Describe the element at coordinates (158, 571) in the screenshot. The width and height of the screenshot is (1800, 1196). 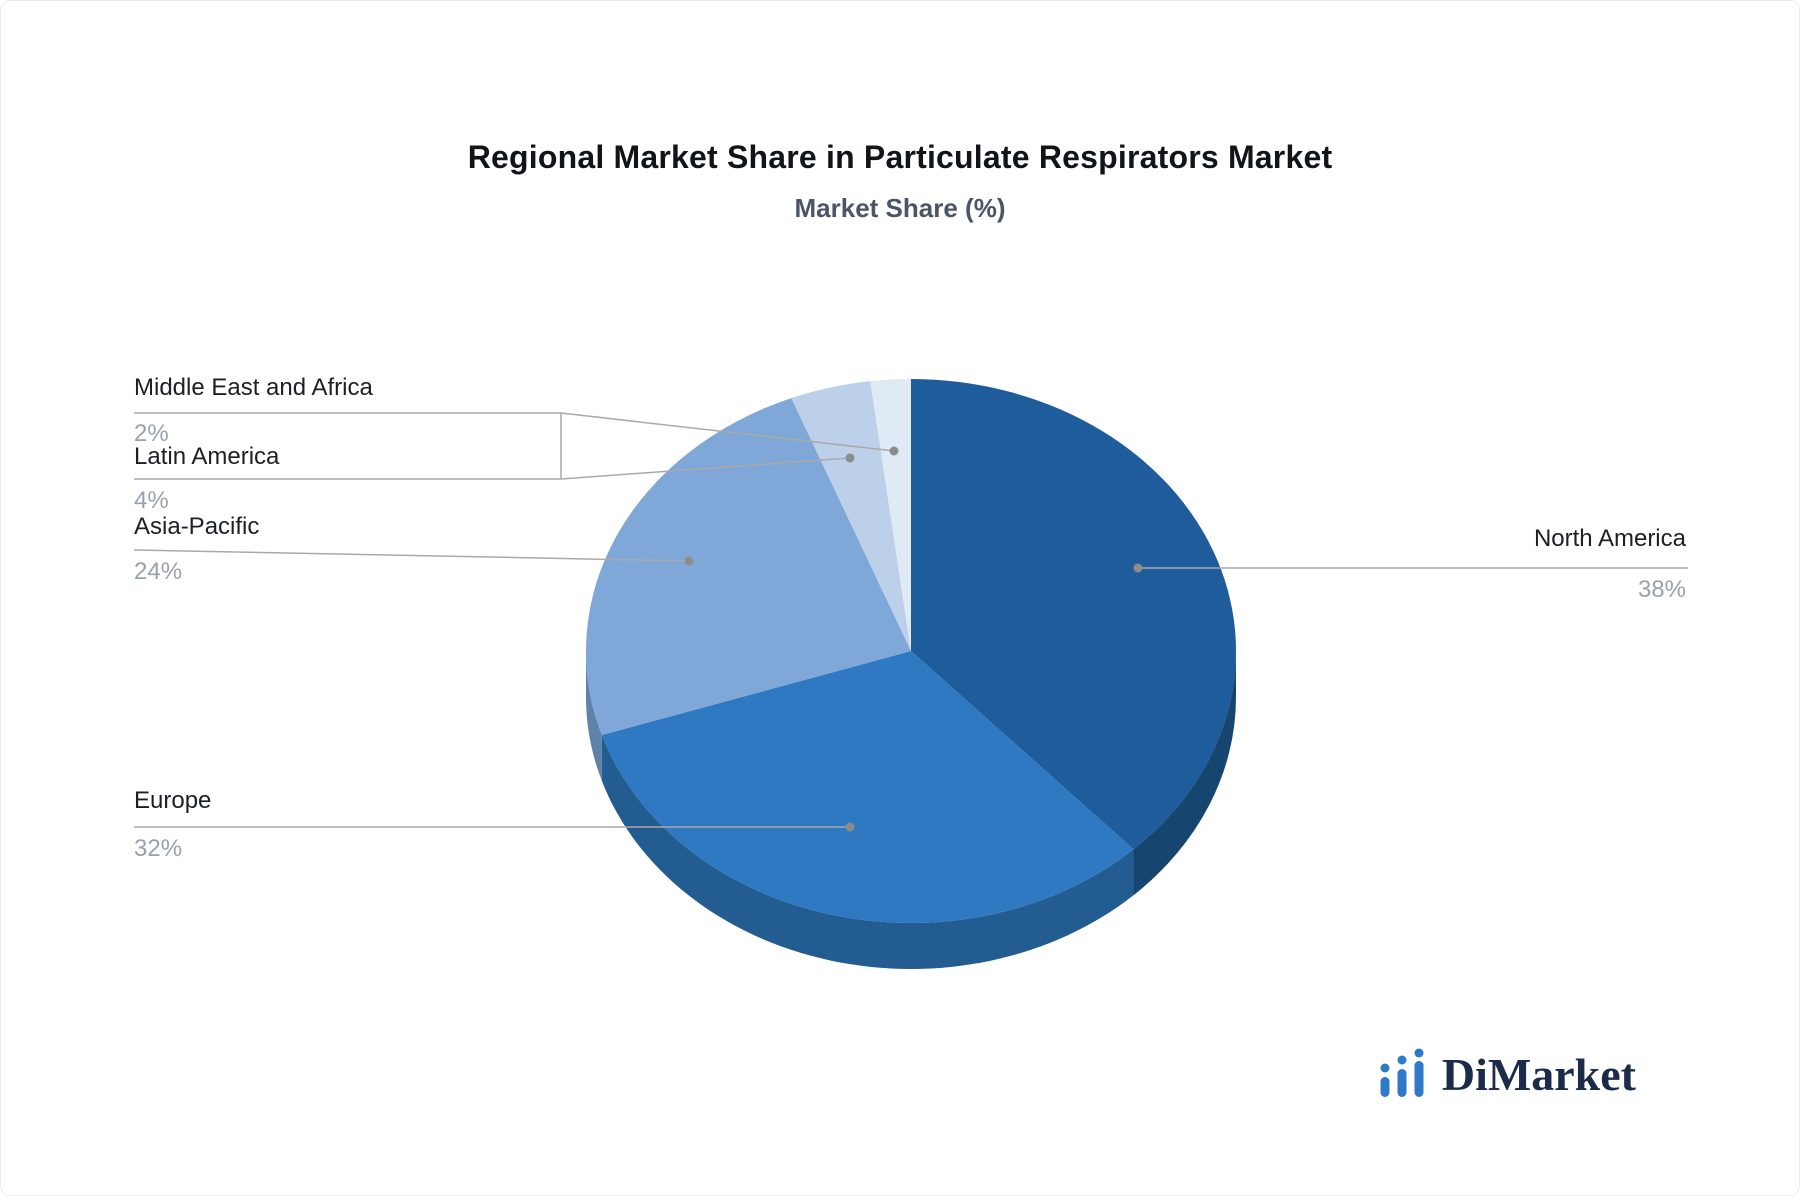
I see `slice-pct-asia-pacific: 24%` at that location.